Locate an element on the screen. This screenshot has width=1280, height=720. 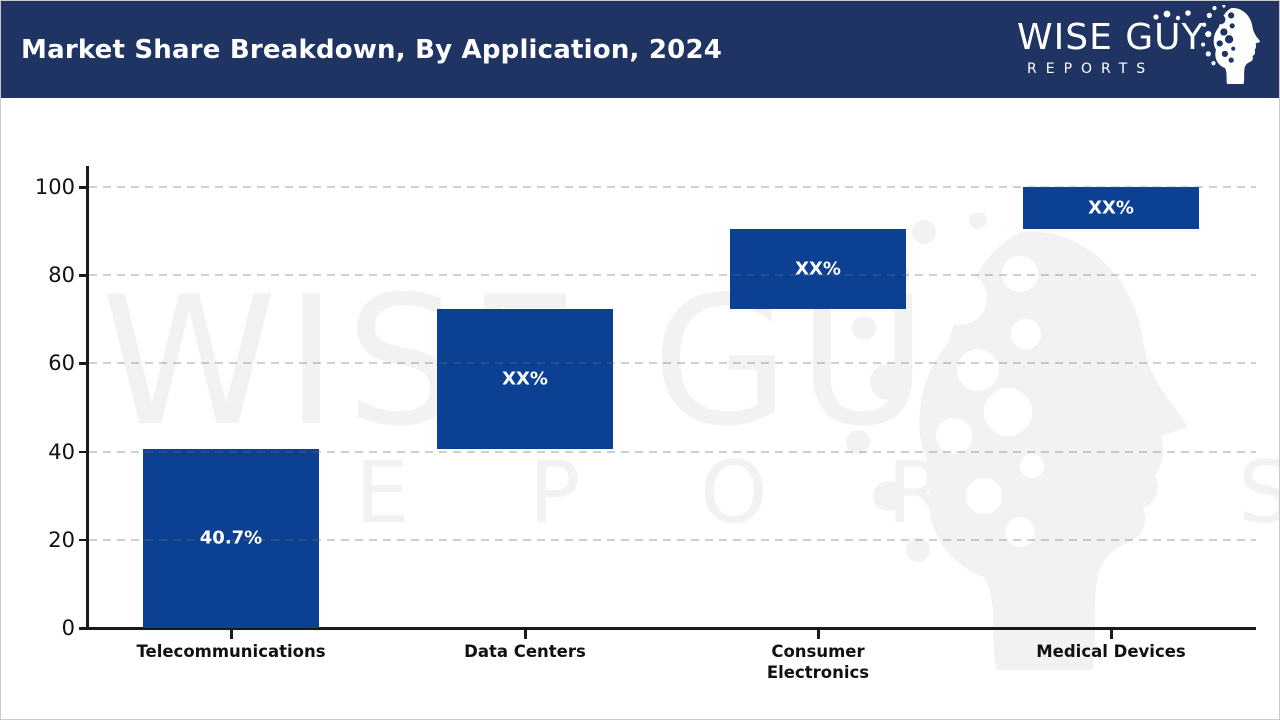
y-tick-label-60: 60 is located at coordinates (61, 363).